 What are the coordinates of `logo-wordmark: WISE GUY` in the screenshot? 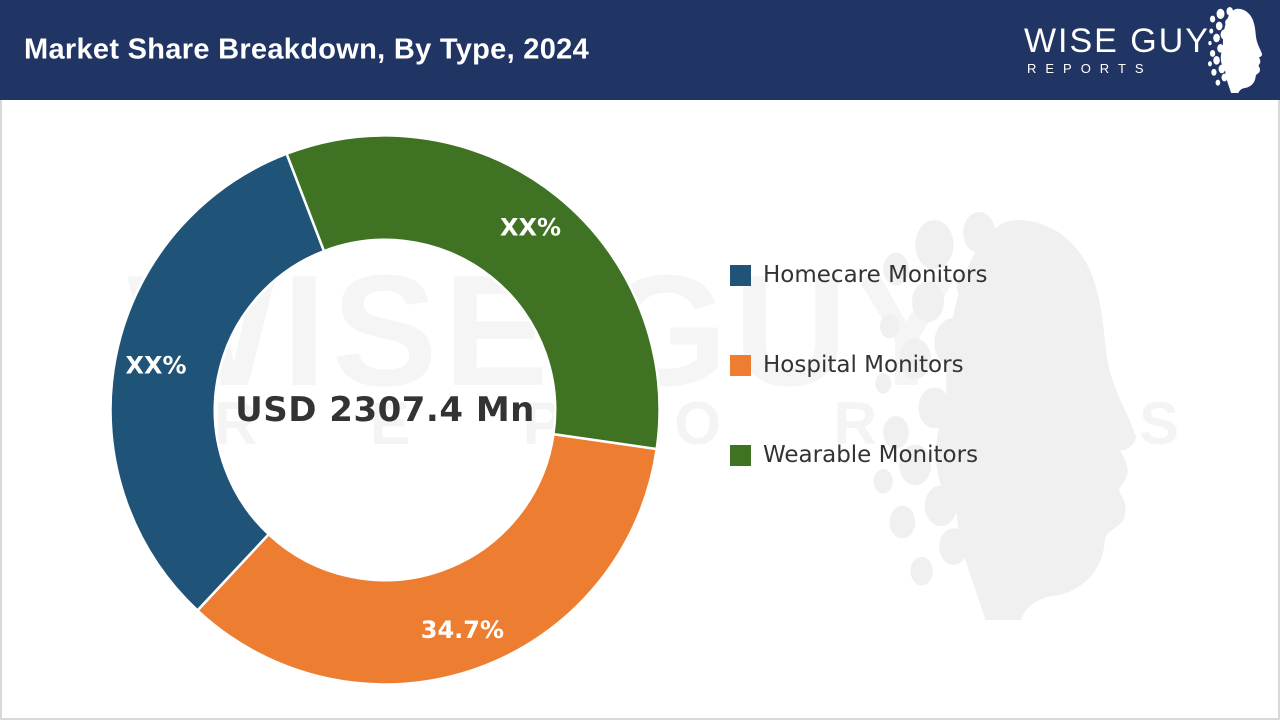 It's located at (1116, 40).